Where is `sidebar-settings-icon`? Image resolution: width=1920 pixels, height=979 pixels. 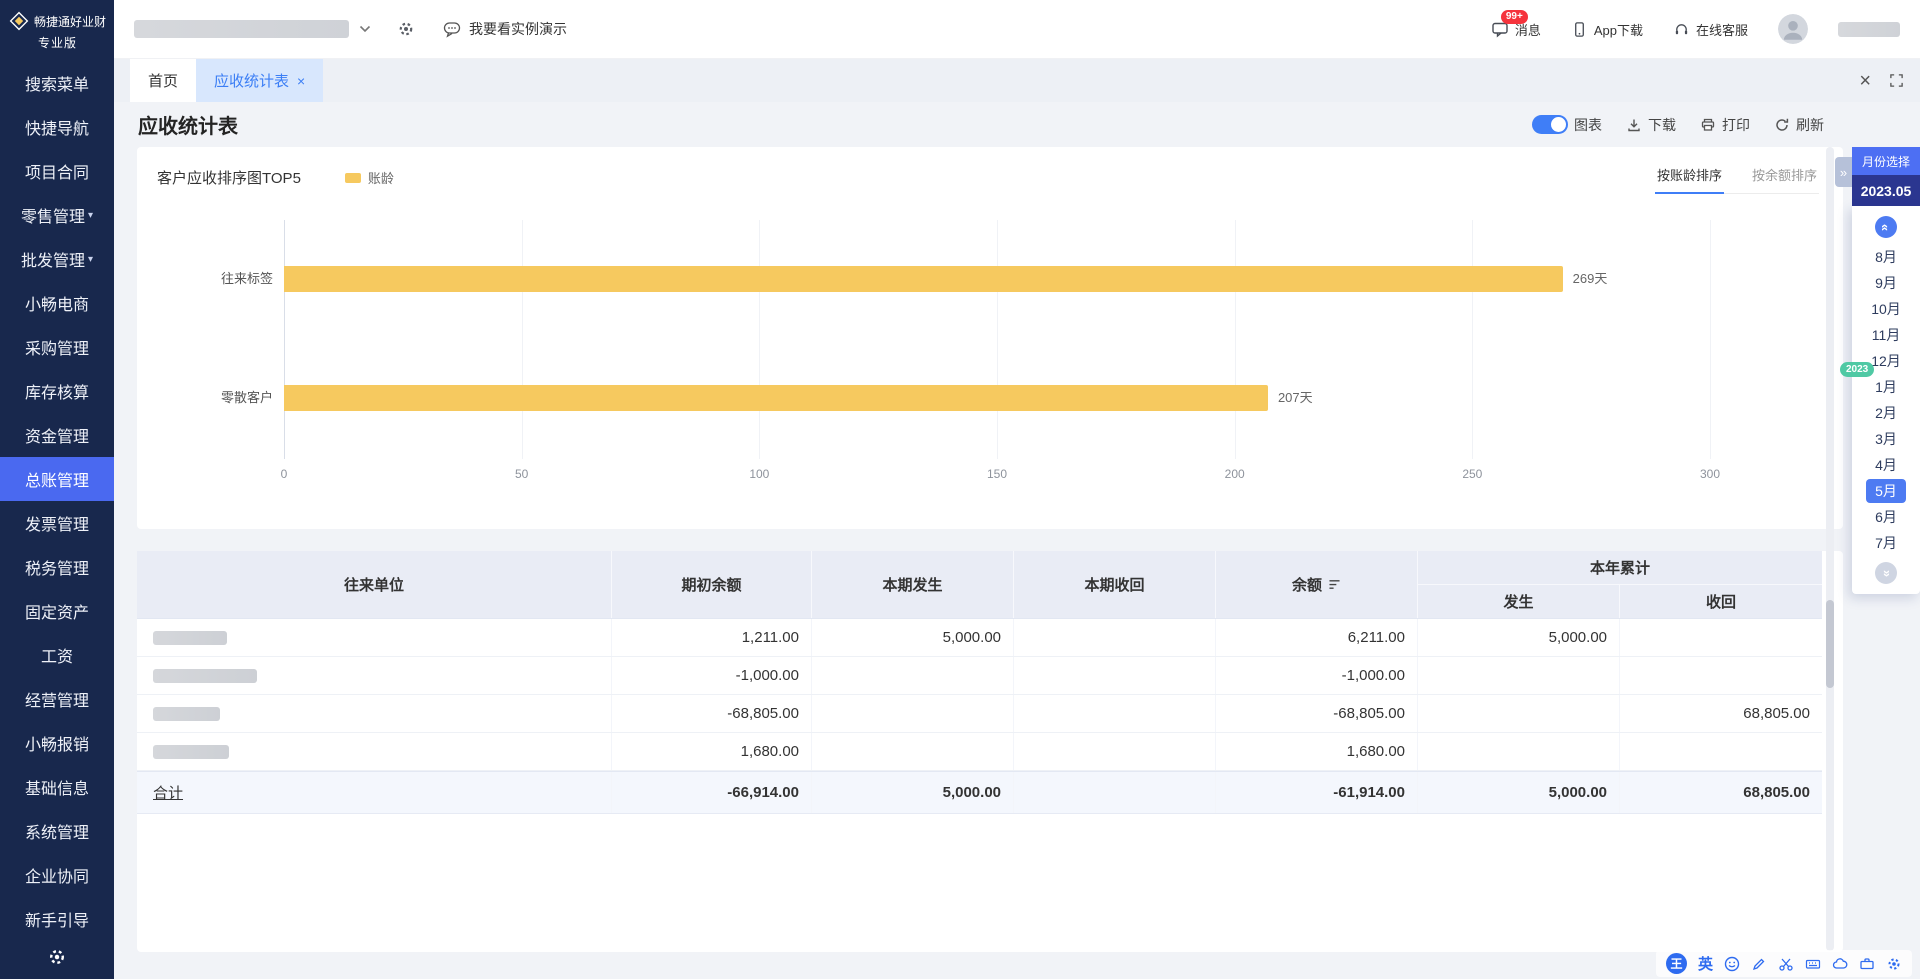 sidebar-settings-icon is located at coordinates (57, 957).